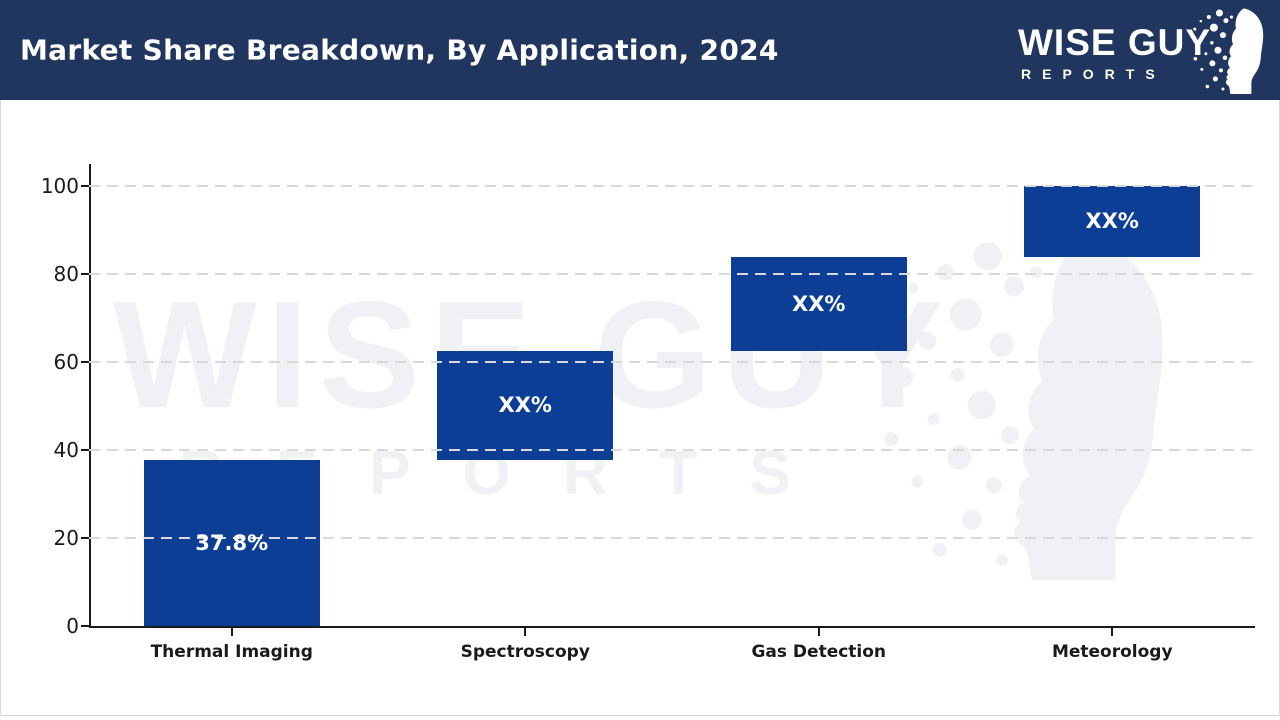 This screenshot has height=720, width=1280. Describe the element at coordinates (1112, 632) in the screenshot. I see `xtick-mark-meteorology` at that location.